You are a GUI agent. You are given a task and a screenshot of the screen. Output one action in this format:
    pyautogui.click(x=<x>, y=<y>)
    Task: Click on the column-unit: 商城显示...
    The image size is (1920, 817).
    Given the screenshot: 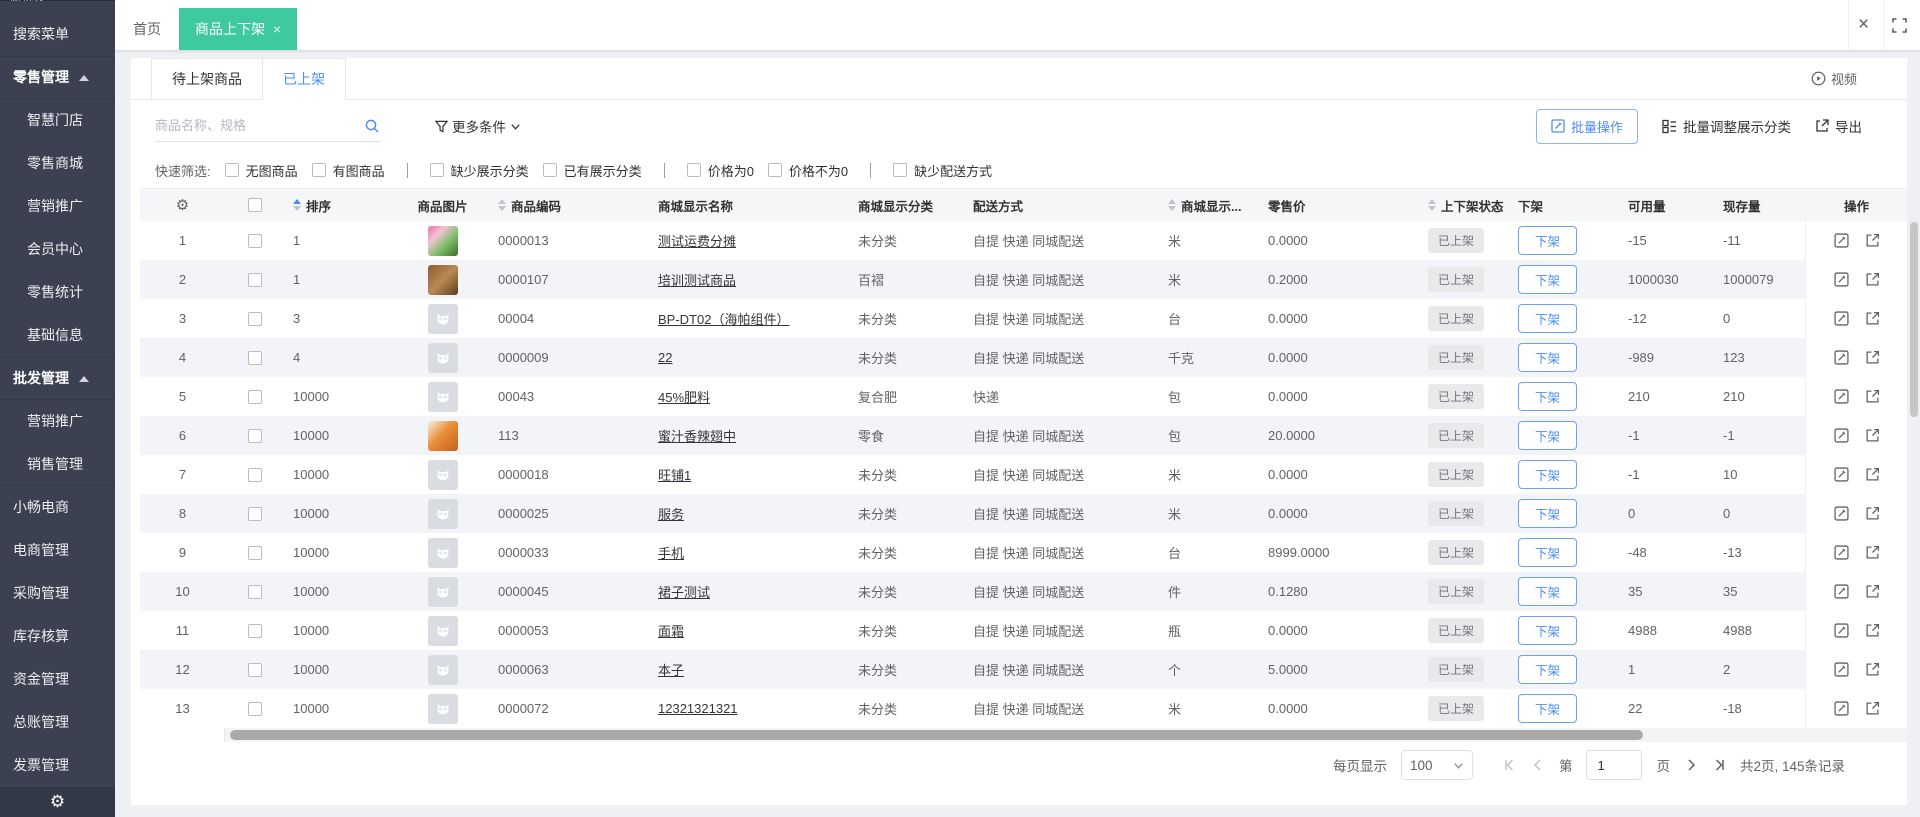 What is the action you would take?
    pyautogui.click(x=1211, y=206)
    